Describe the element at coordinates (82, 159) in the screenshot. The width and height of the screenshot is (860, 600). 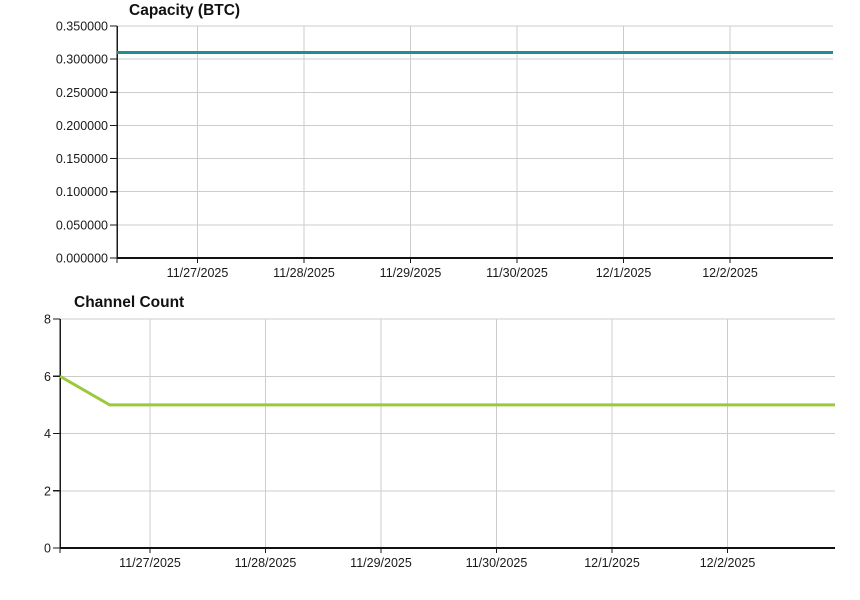
I see `y-axis-label: 0.150000` at that location.